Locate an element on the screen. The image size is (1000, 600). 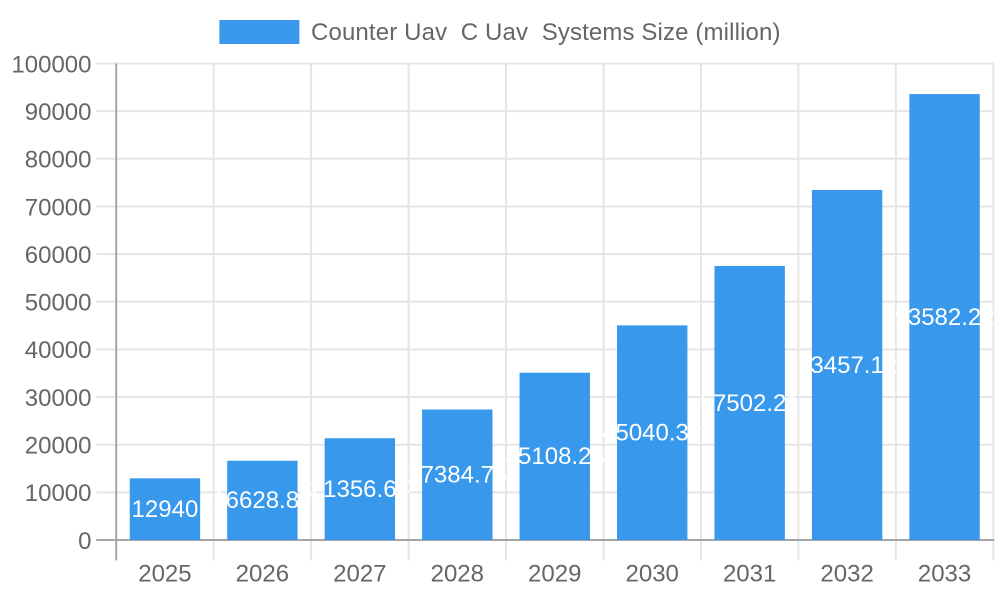
svg-text: 21356.64 is located at coordinates (360, 489).